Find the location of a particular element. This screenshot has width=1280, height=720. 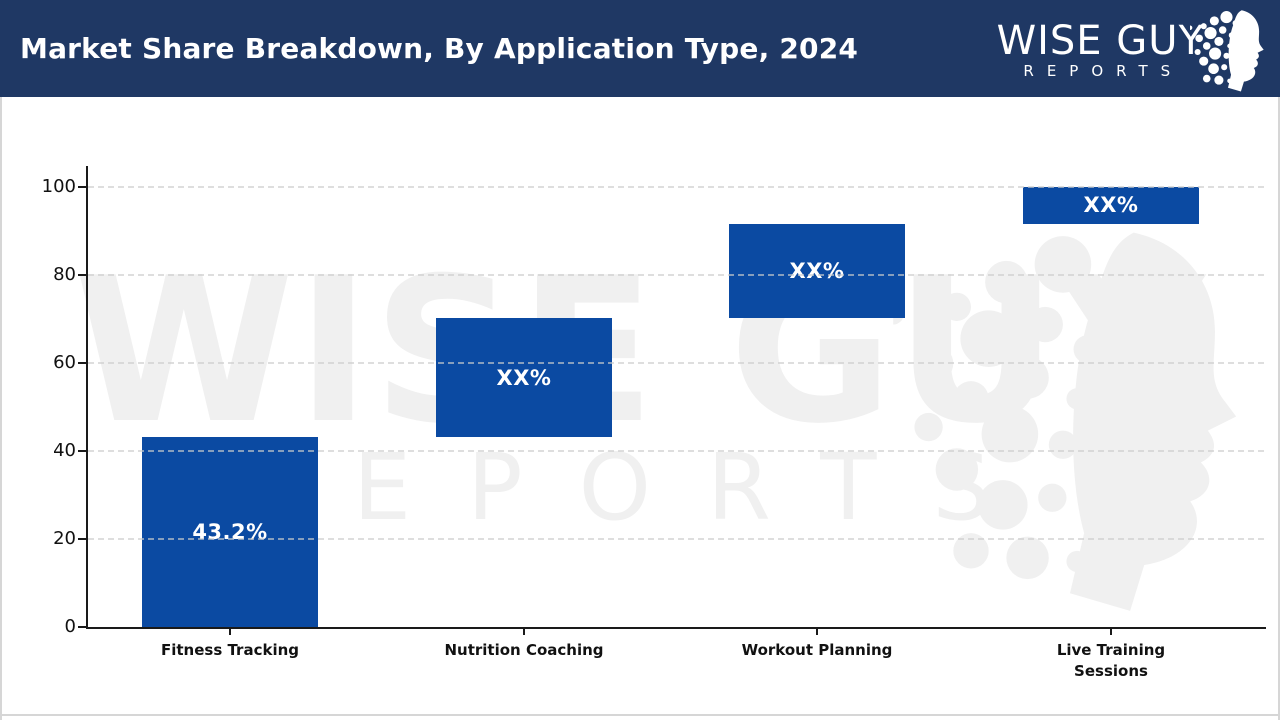

panel-border-right is located at coordinates (1279, 408).